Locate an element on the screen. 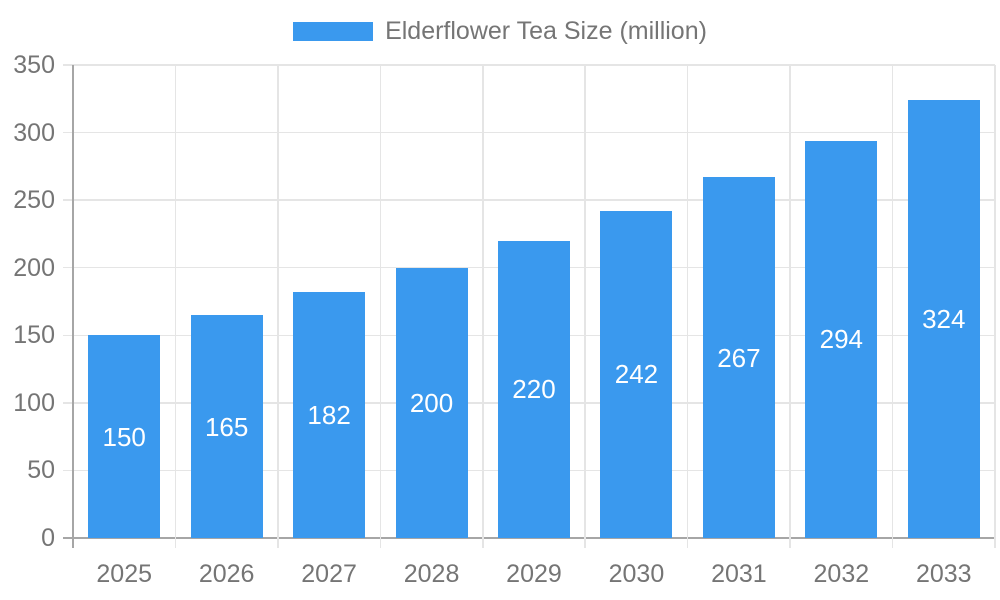  x-tick-label: 2026 is located at coordinates (226, 574).